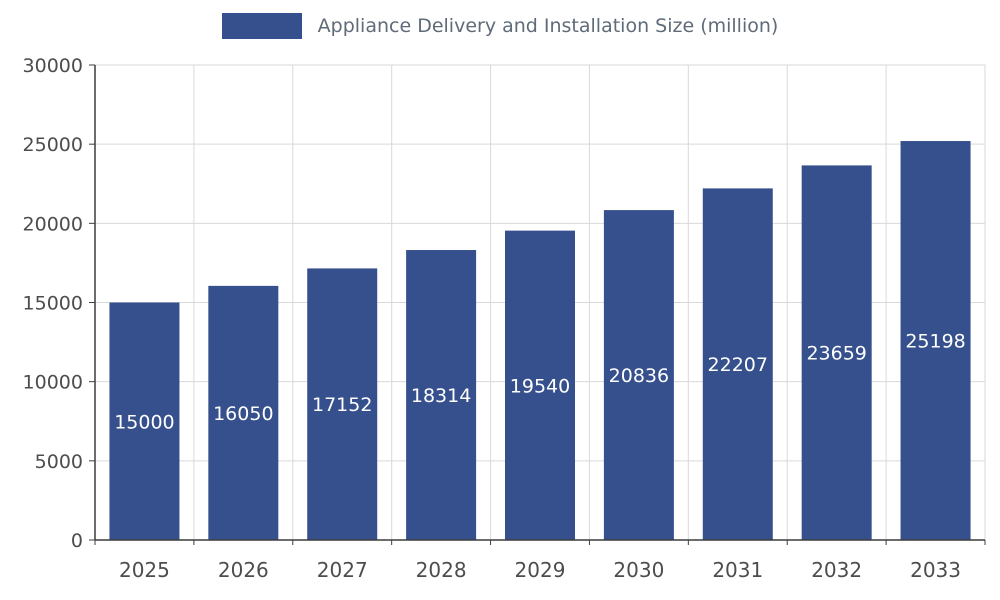 The height and width of the screenshot is (600, 1000). Describe the element at coordinates (53, 383) in the screenshot. I see `y-tick-label: 10000` at that location.